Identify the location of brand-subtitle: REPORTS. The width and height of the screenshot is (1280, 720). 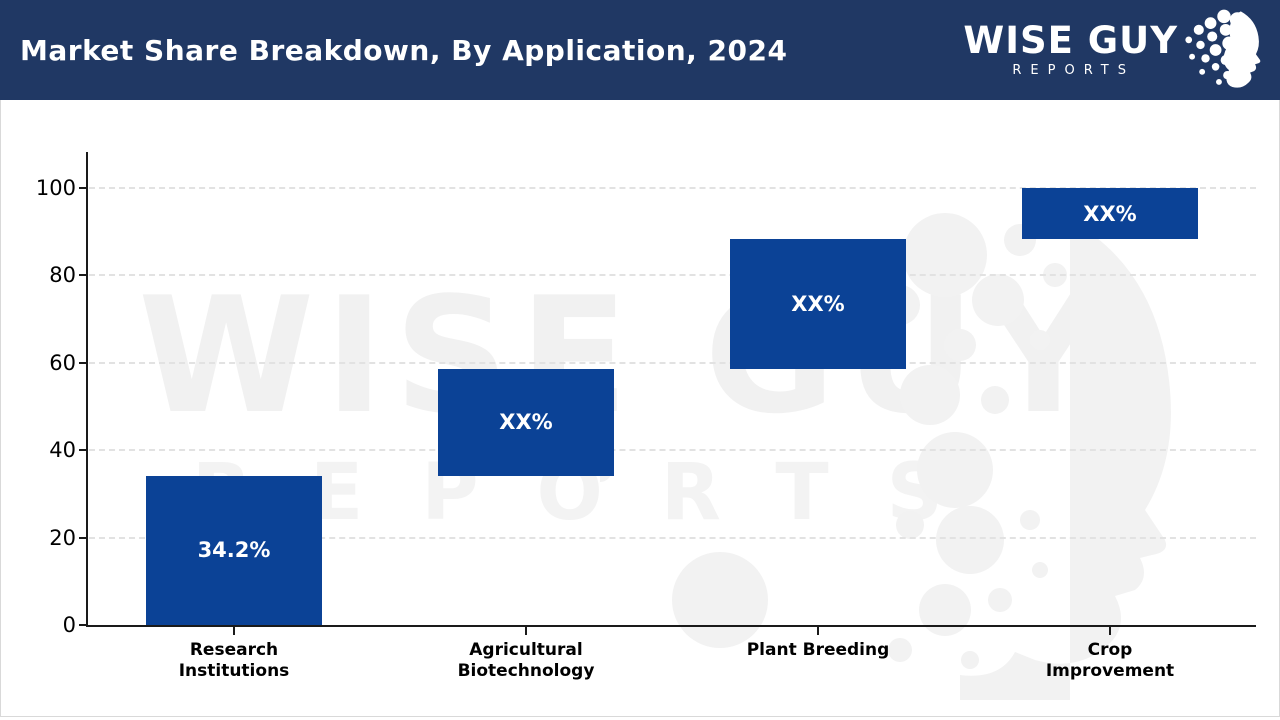
(1073, 70).